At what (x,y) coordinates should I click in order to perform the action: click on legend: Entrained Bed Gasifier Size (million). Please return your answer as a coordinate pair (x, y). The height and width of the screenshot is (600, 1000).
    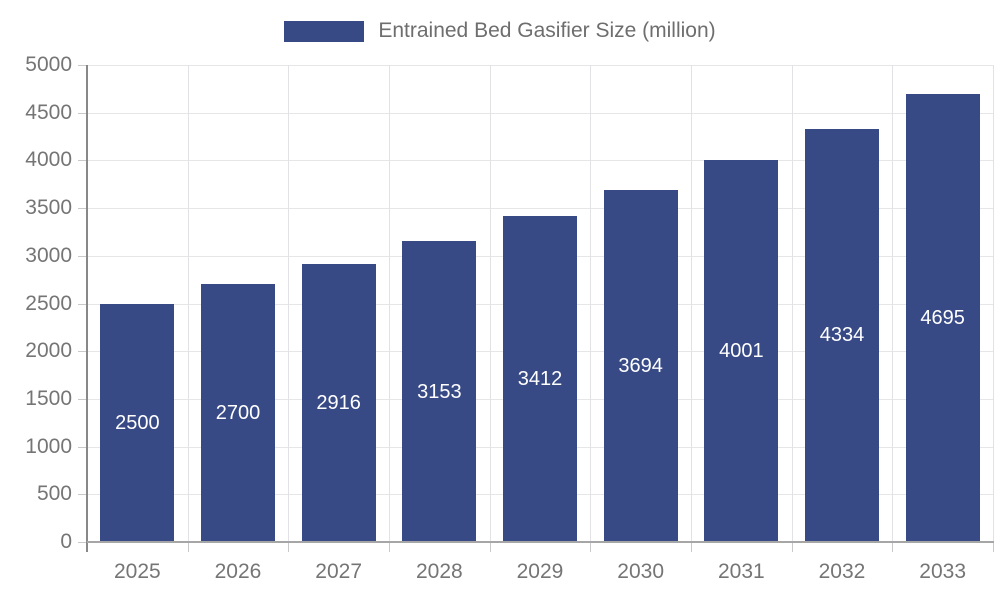
    Looking at the image, I should click on (500, 31).